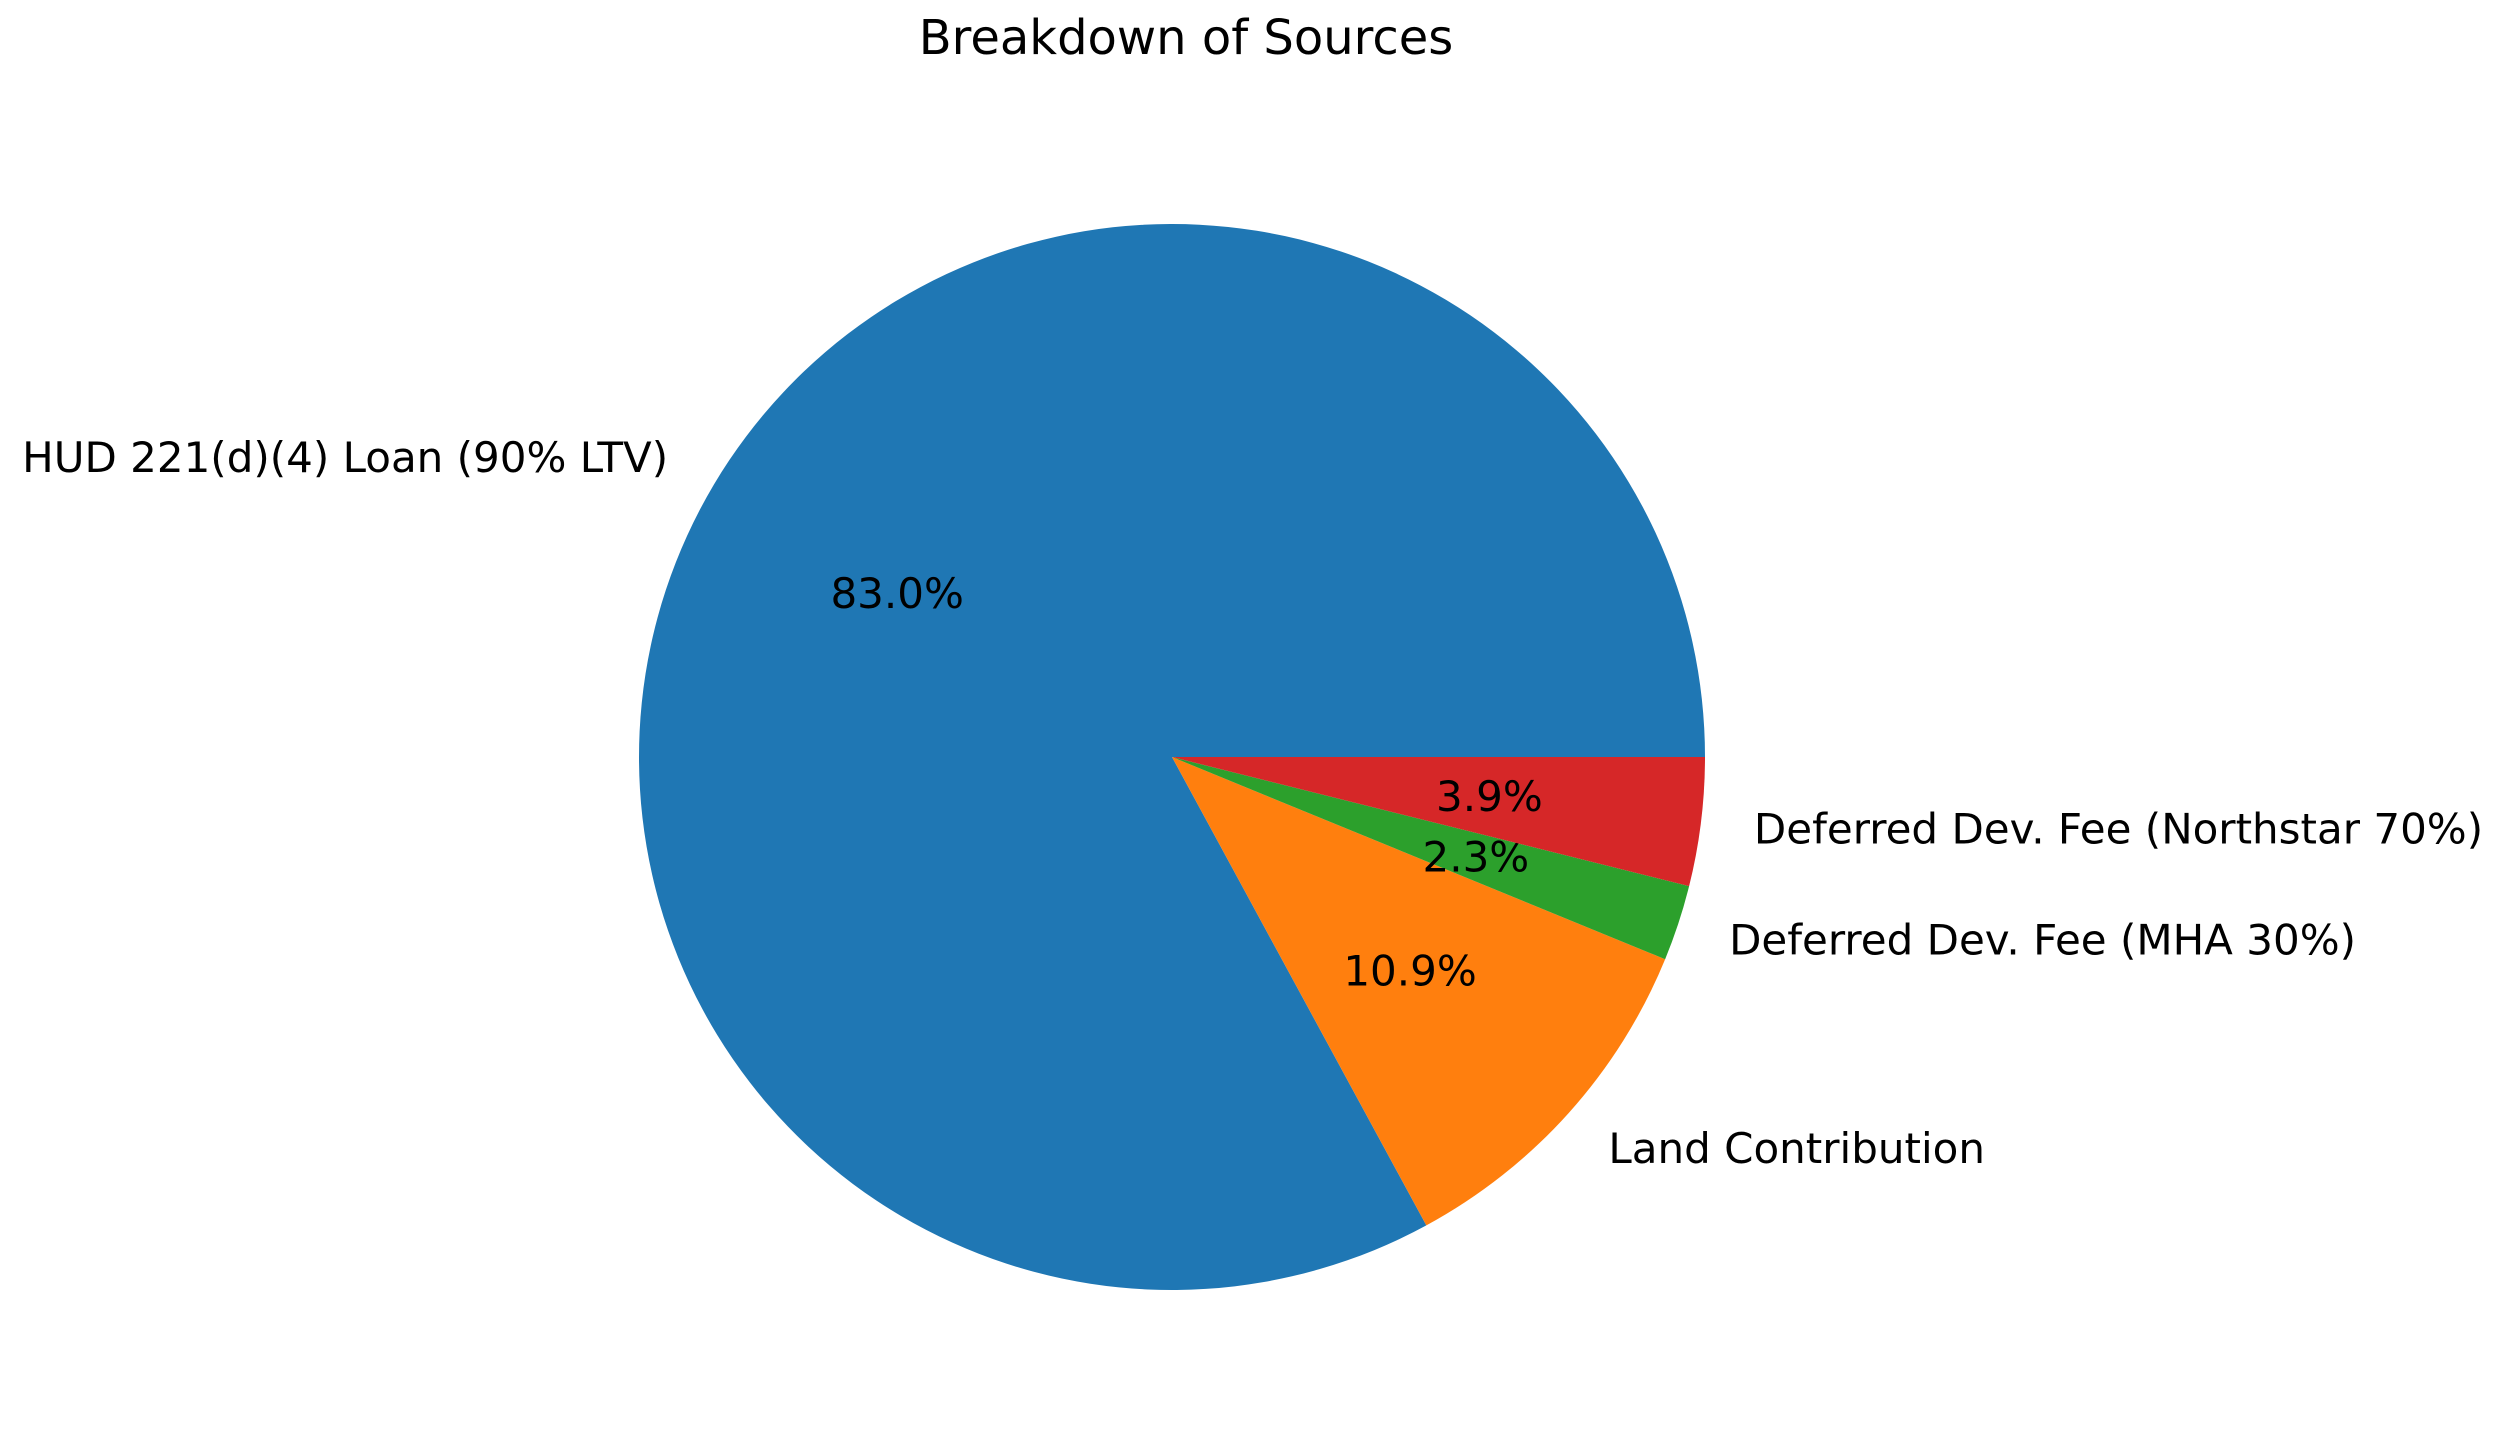 Image resolution: width=2509 pixels, height=1455 pixels. Describe the element at coordinates (1186, 38) in the screenshot. I see `chart-title: Breakdown of Sources` at that location.